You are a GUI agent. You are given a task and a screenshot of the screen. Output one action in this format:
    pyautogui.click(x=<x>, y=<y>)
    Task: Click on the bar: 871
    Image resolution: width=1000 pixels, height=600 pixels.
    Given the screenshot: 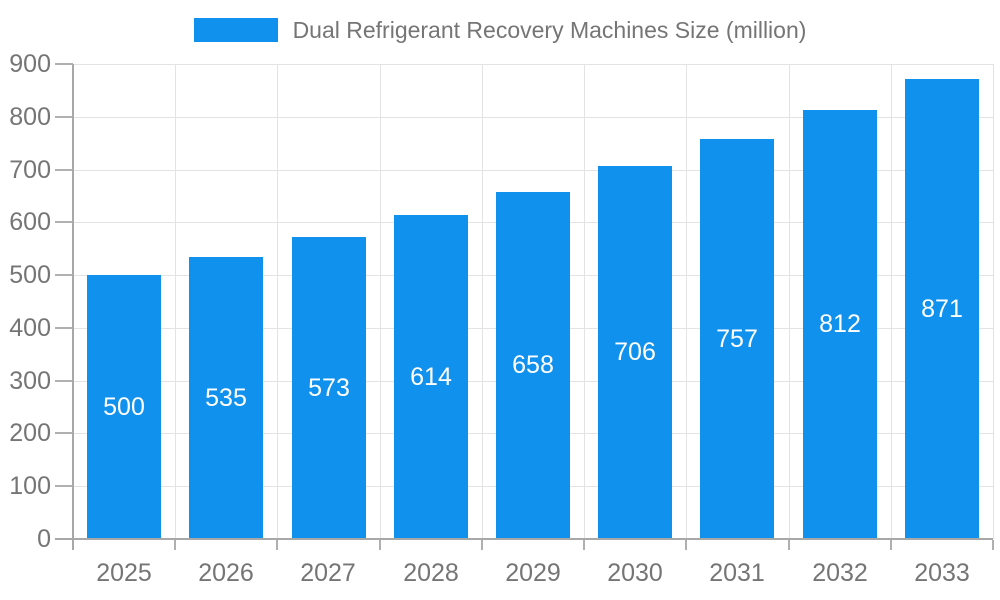 What is the action you would take?
    pyautogui.click(x=942, y=309)
    